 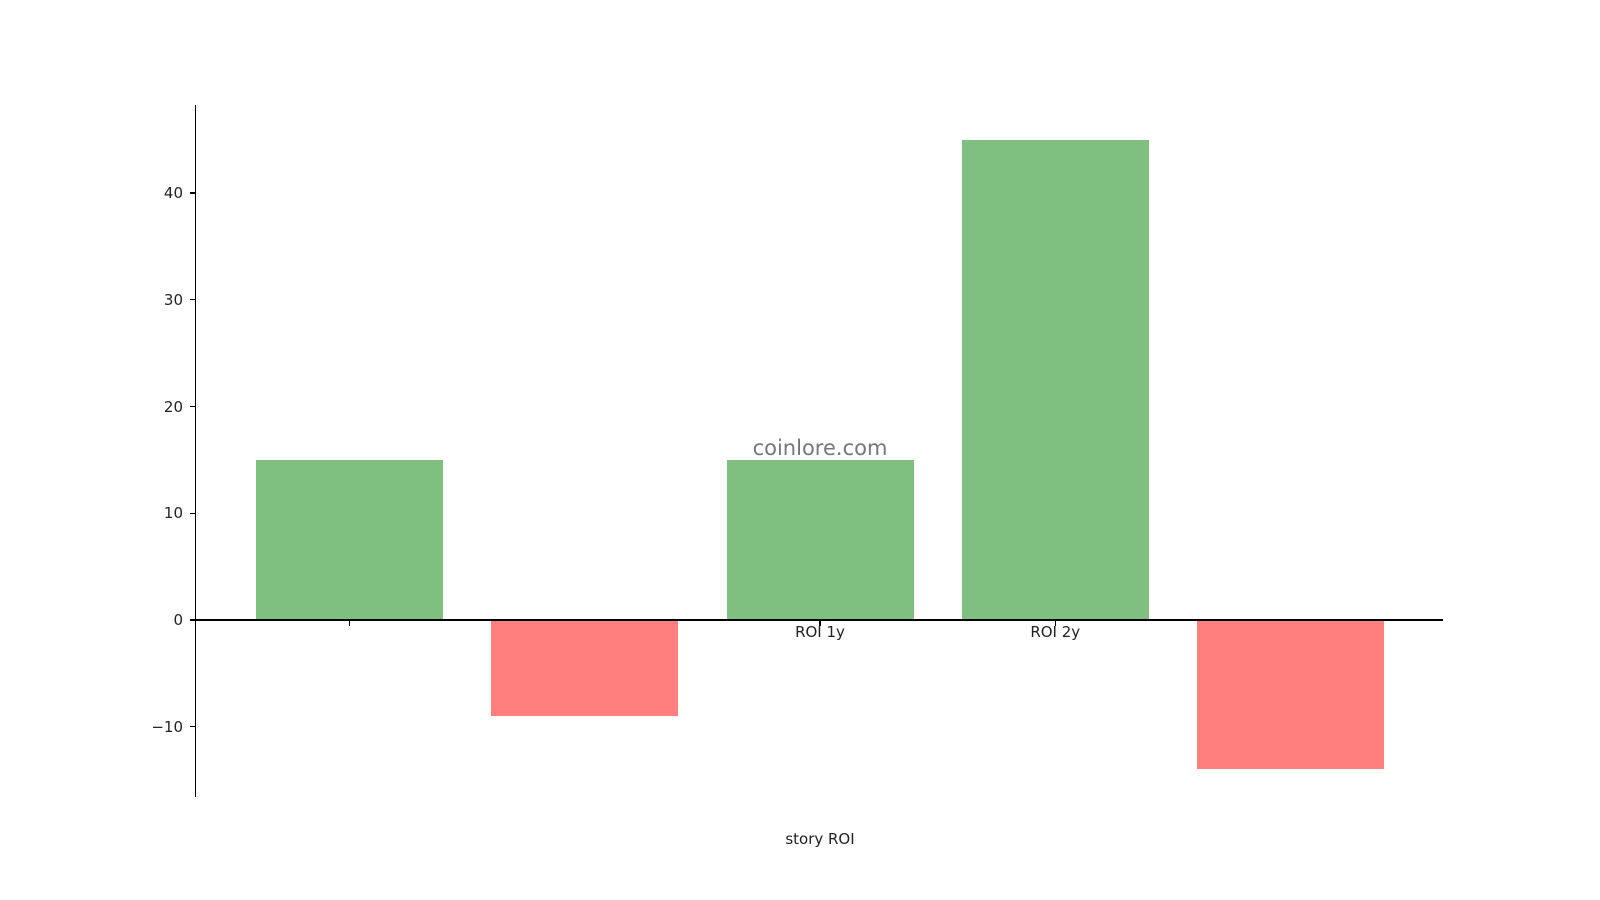 What do you see at coordinates (173, 193) in the screenshot?
I see `y-tick-label: 40` at bounding box center [173, 193].